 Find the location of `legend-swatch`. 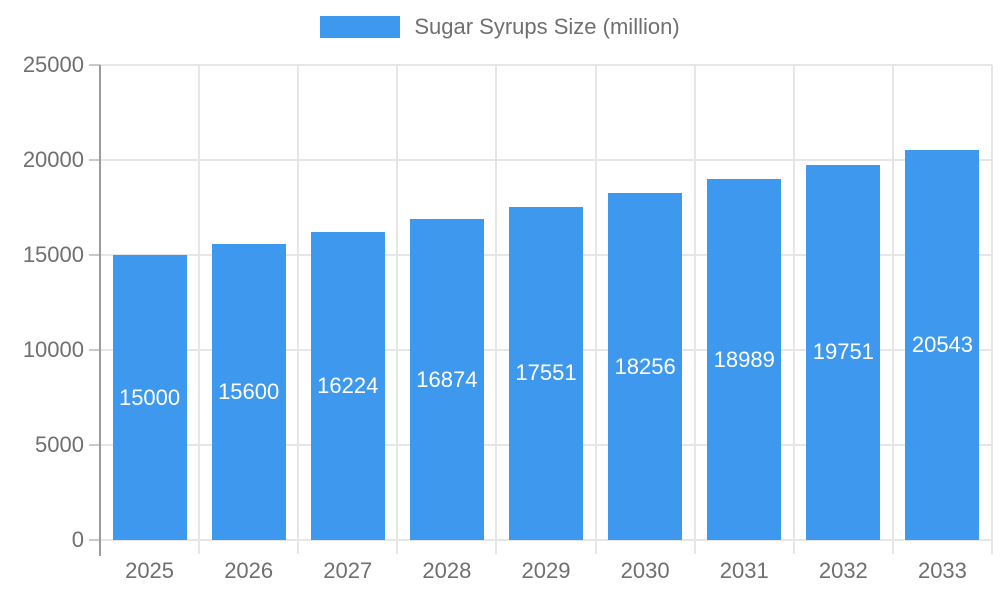

legend-swatch is located at coordinates (360, 27).